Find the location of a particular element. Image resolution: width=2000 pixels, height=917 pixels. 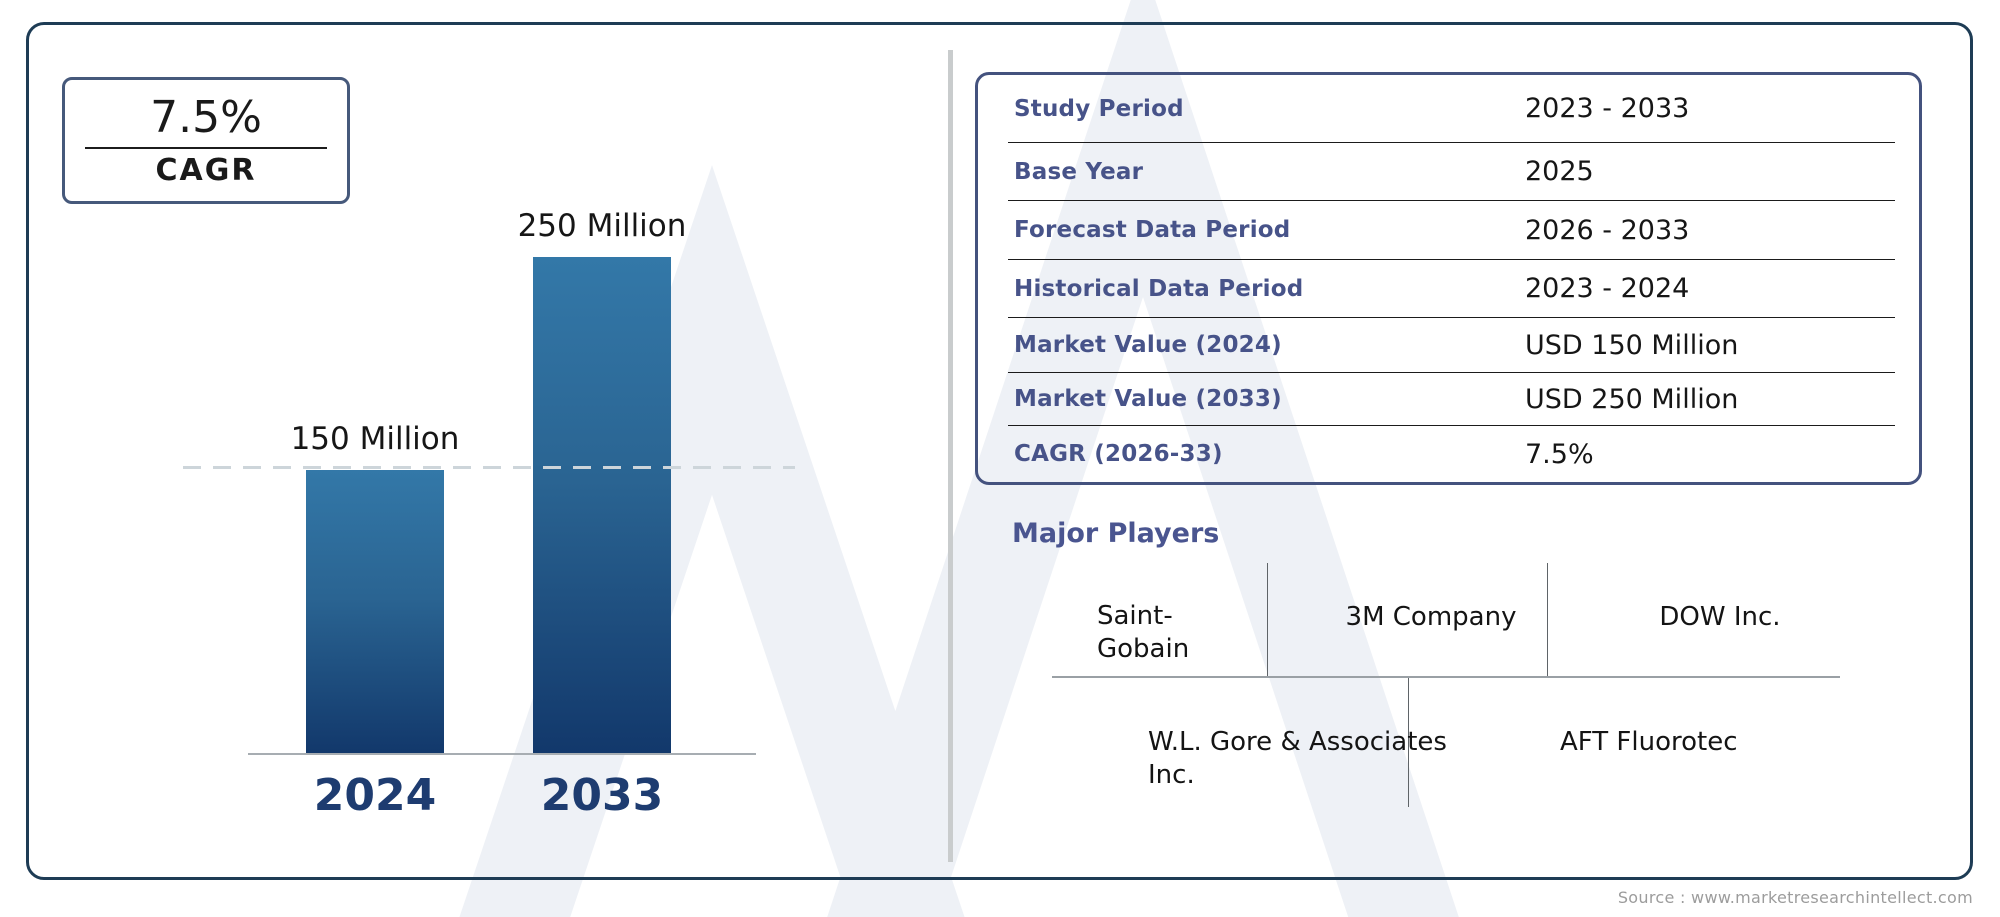

table-row-label: Forecast Data Period is located at coordinates (1152, 230).